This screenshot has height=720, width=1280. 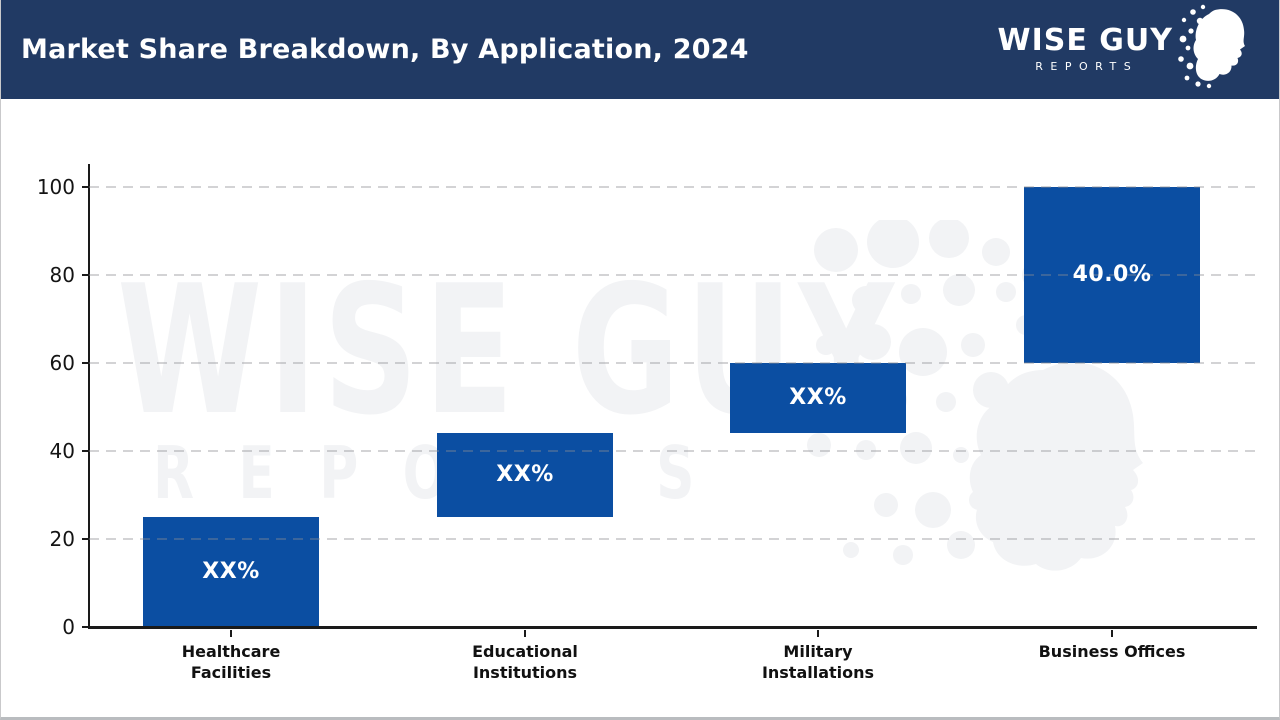 I want to click on logo-text: WISE GUY REPORTS, so click(x=1085, y=48).